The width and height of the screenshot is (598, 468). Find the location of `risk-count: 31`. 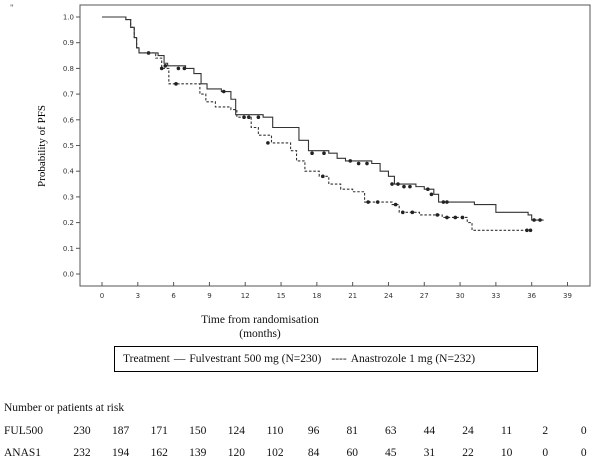

risk-count: 31 is located at coordinates (429, 453).